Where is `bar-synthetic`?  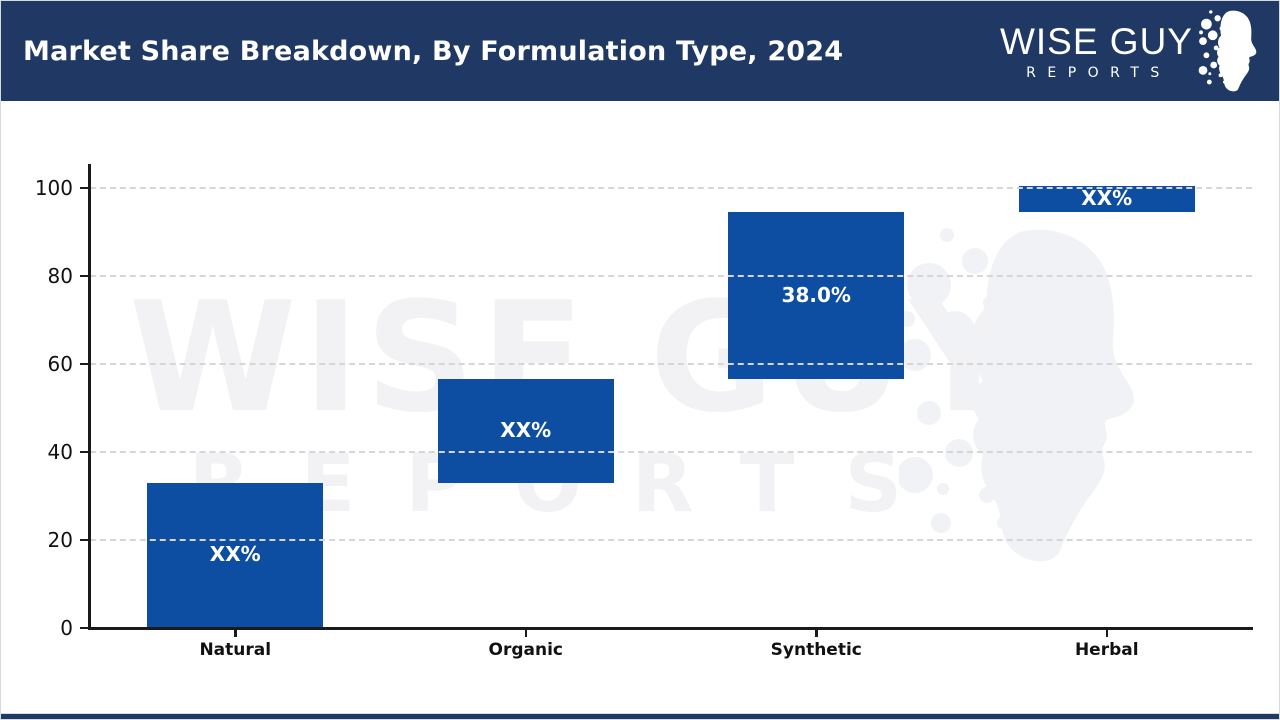 bar-synthetic is located at coordinates (816, 296).